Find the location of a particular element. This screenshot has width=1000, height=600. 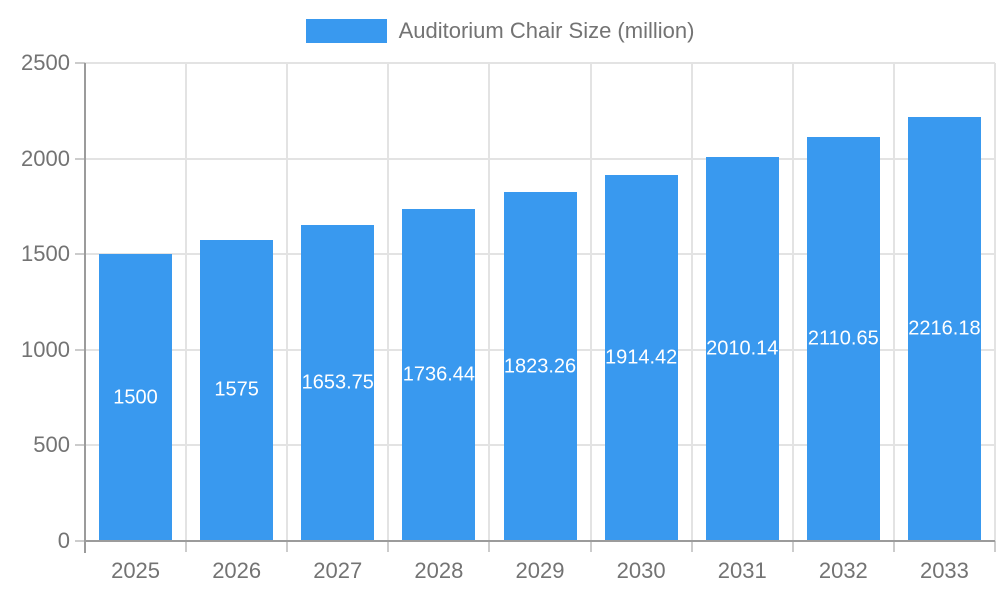

bar-value-label: 1500 is located at coordinates (135, 397).